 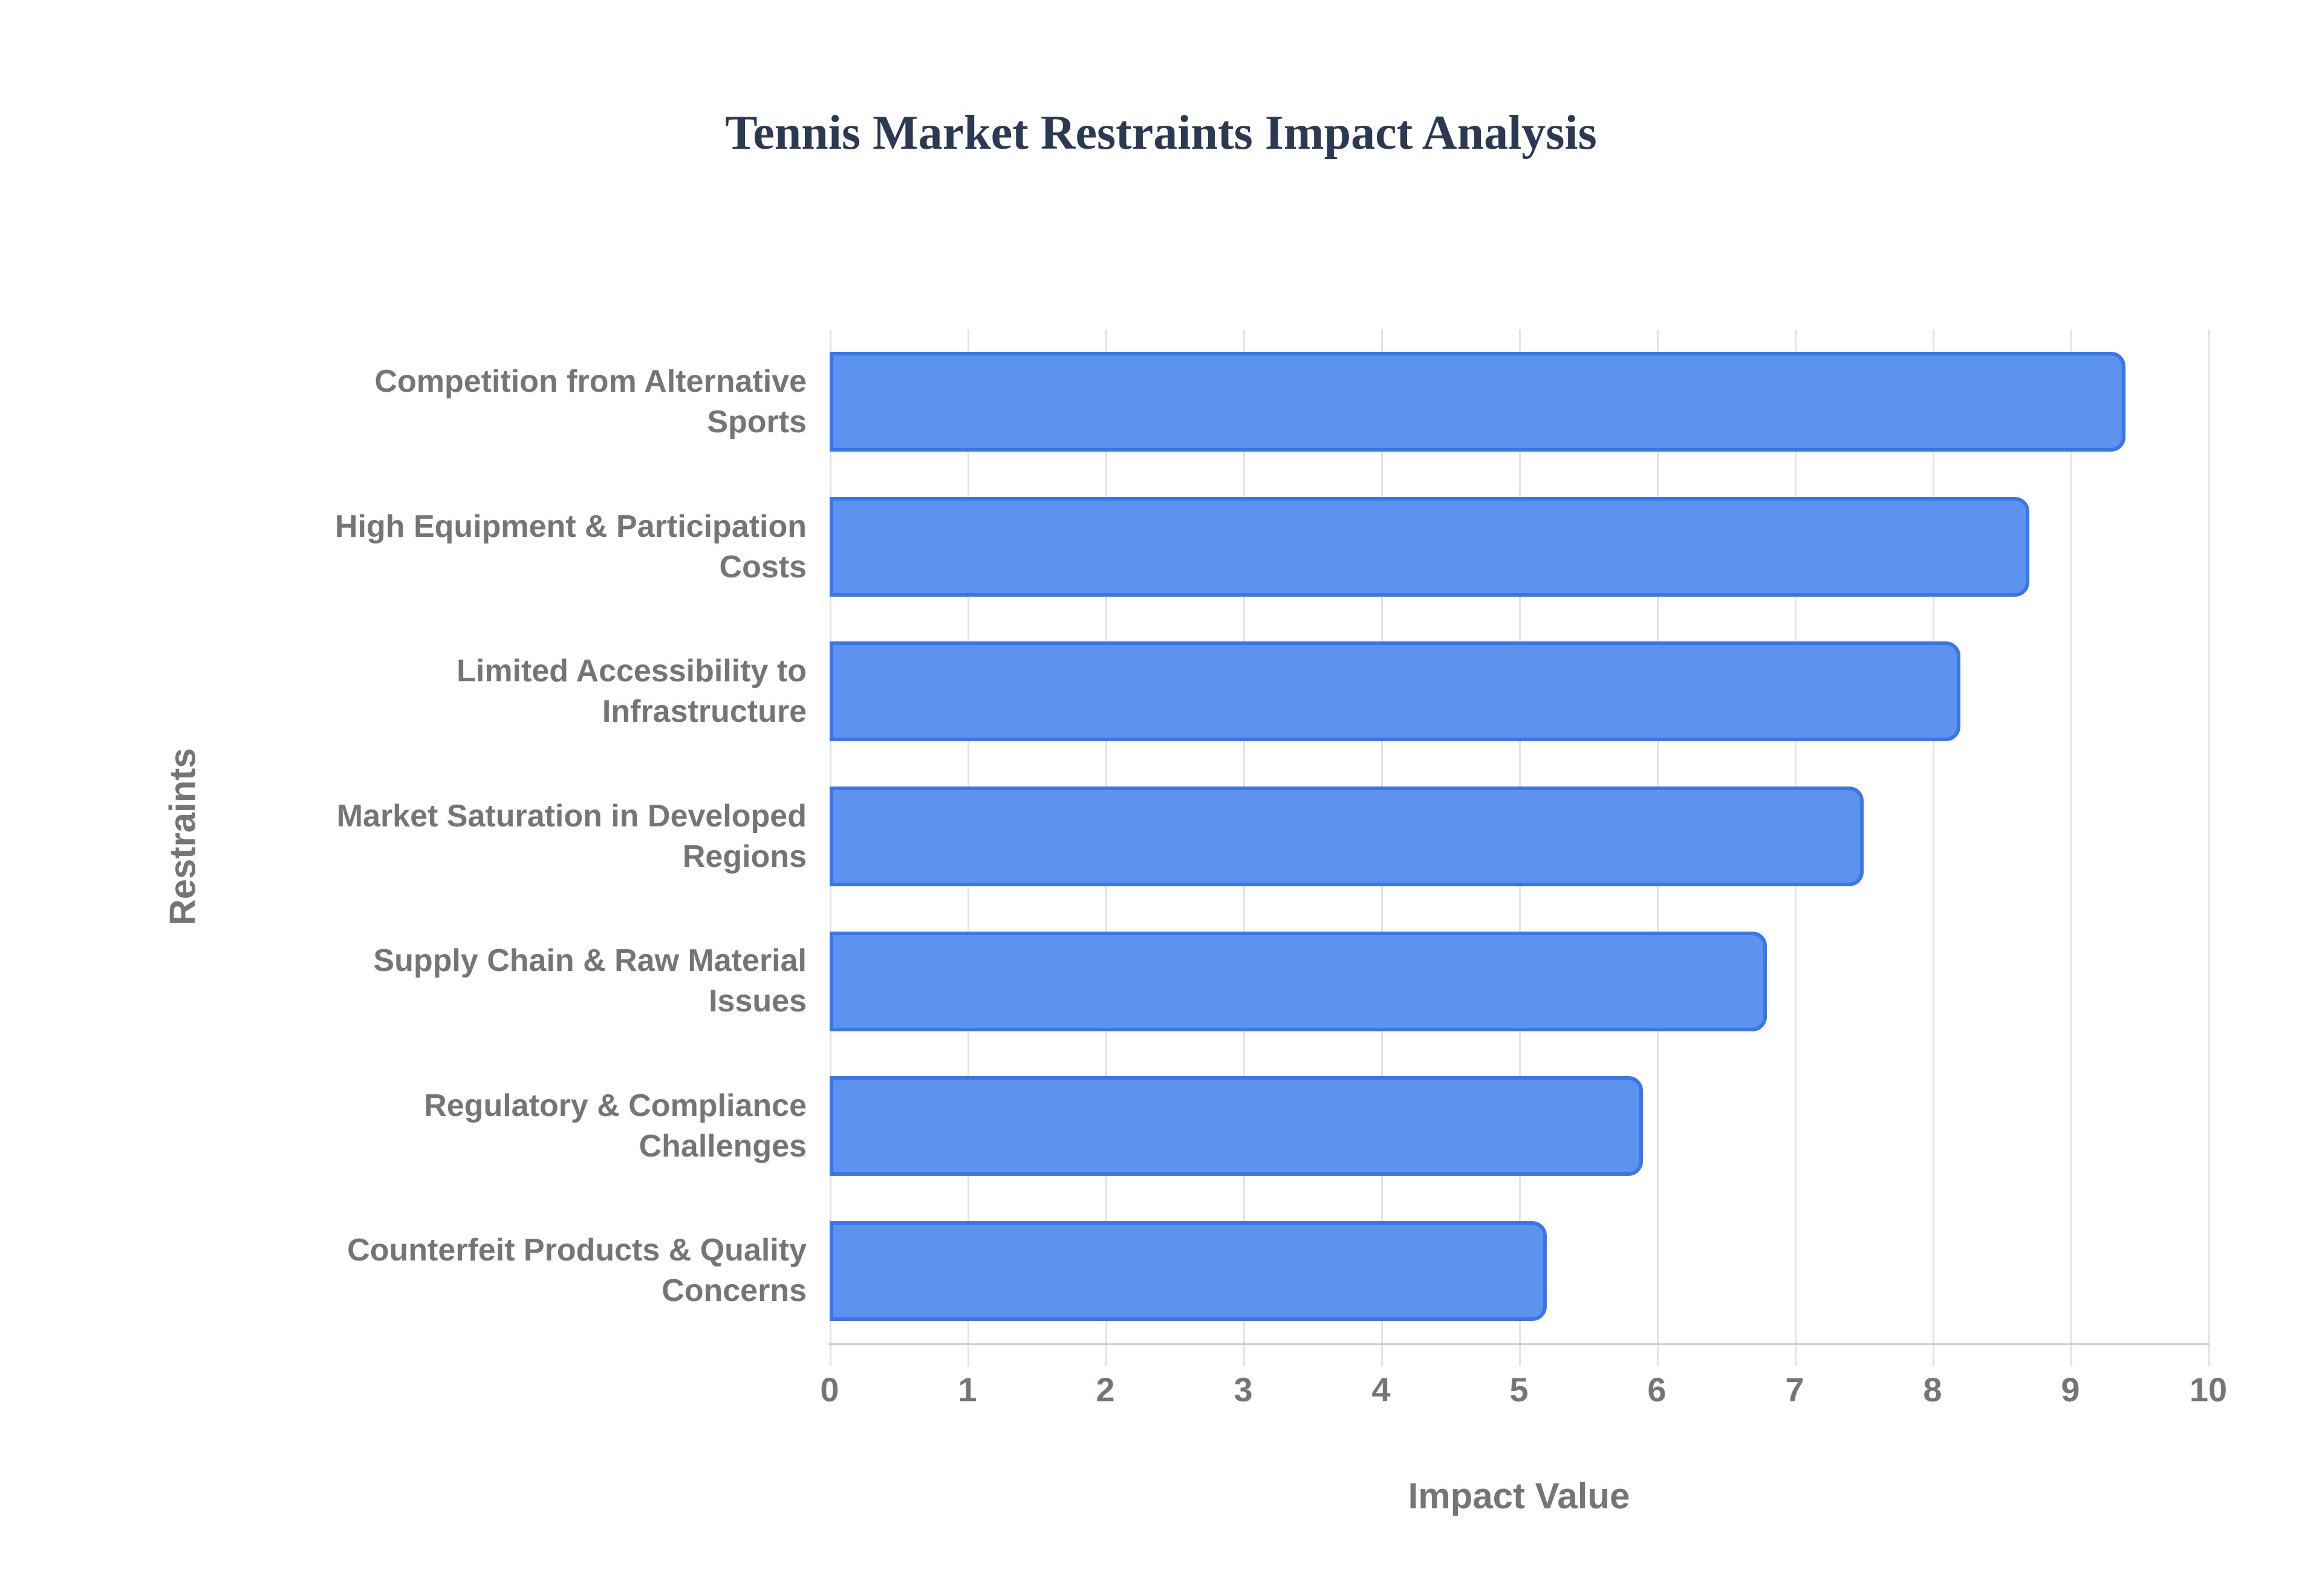 What do you see at coordinates (570, 547) in the screenshot?
I see `category-label-1: High Equipment & Participation Costs` at bounding box center [570, 547].